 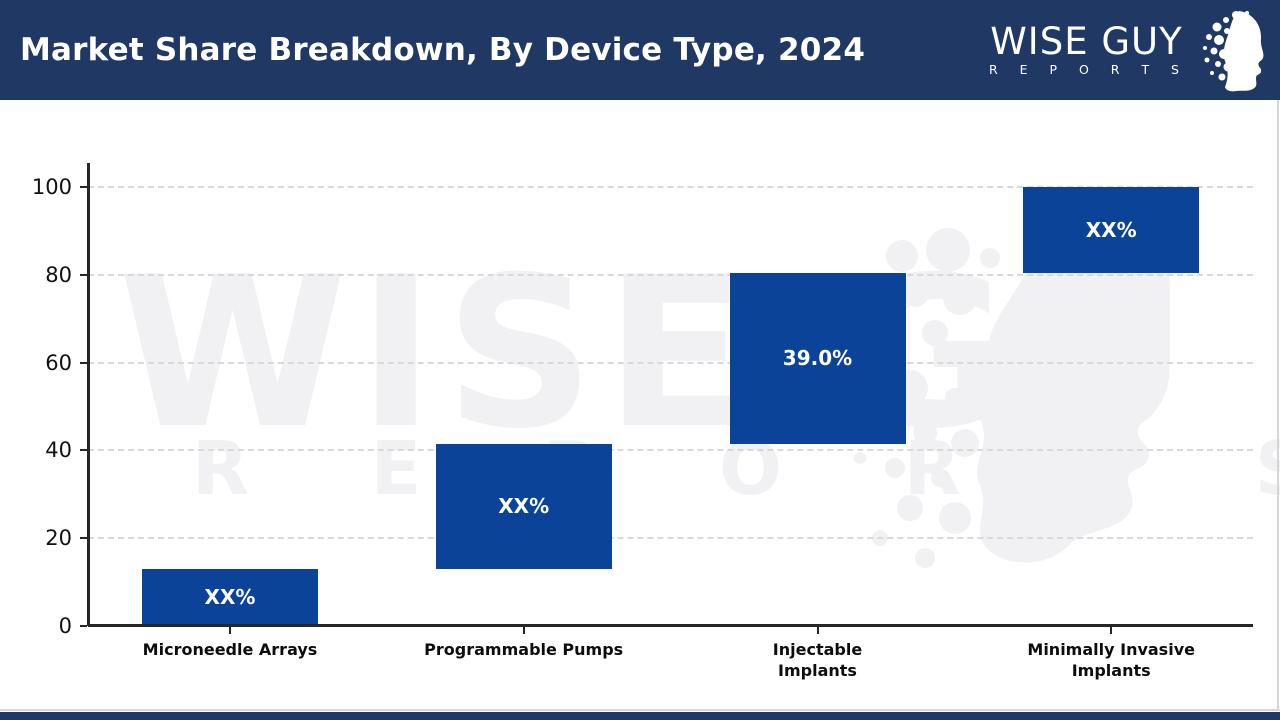 What do you see at coordinates (1001, 398) in the screenshot?
I see `watermark-head-icon` at bounding box center [1001, 398].